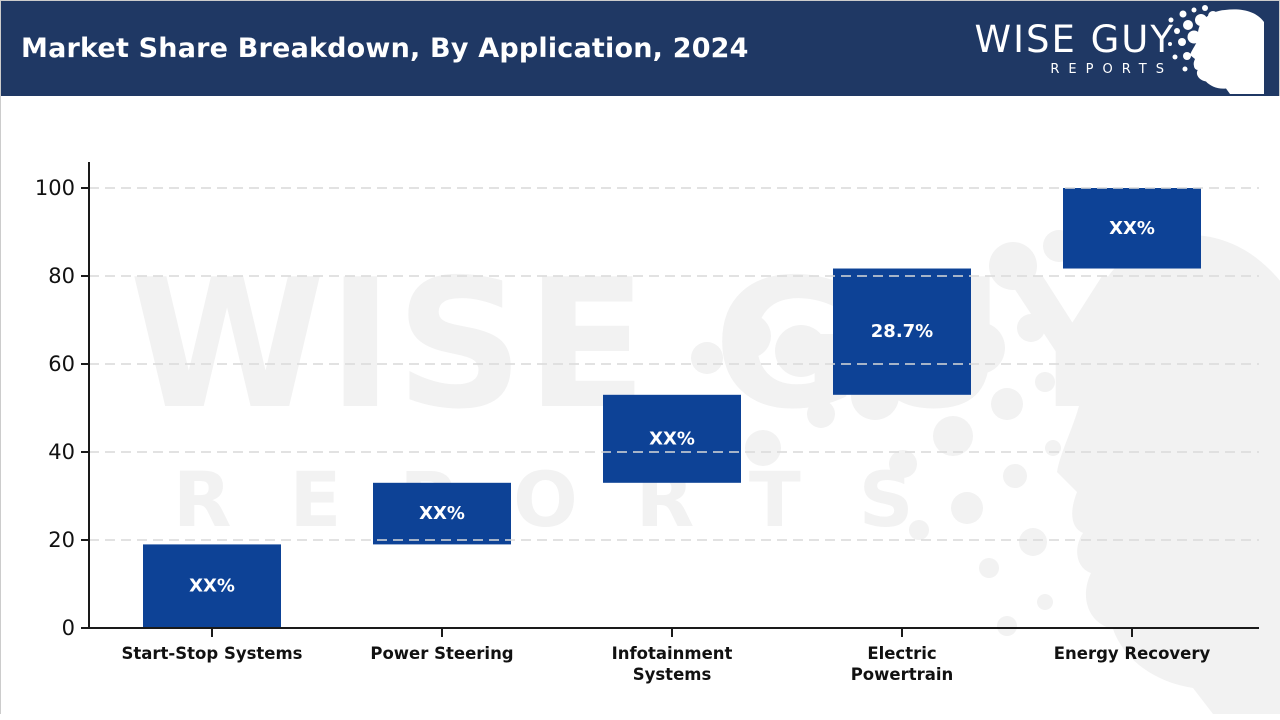  I want to click on x-category-label-infotainment-systems-line2: Systems, so click(672, 674).